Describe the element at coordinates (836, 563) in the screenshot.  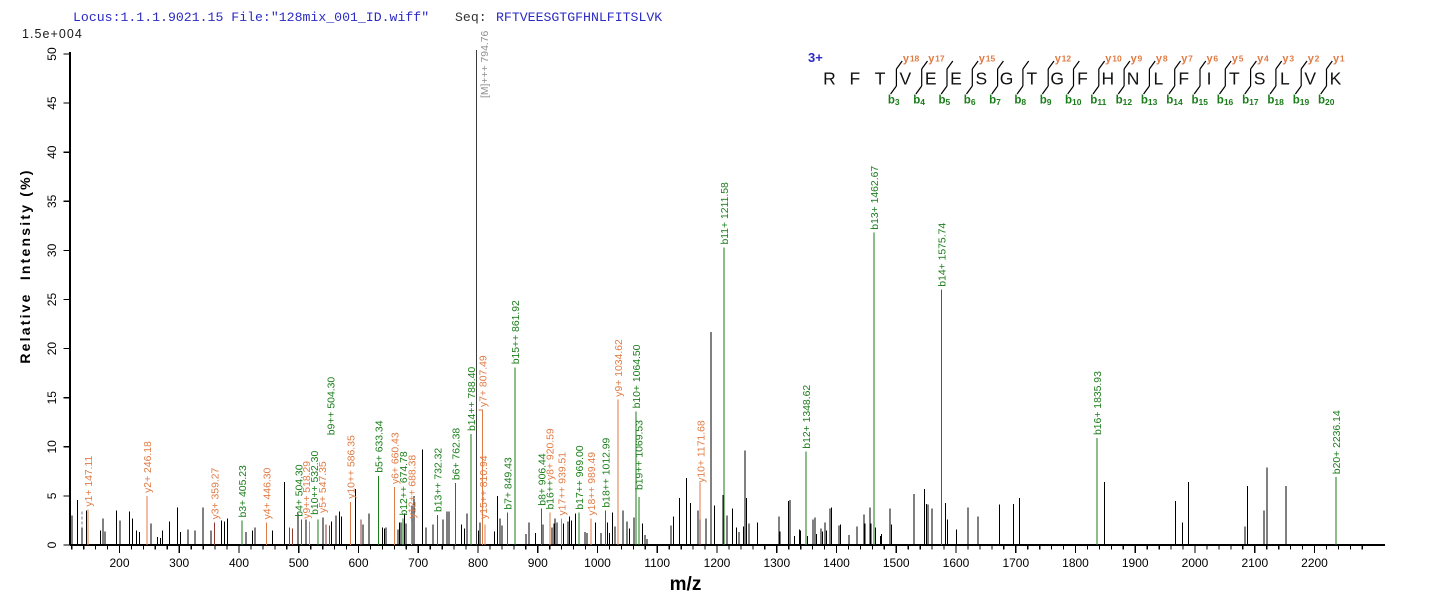
I see `svg-text: 1400` at that location.